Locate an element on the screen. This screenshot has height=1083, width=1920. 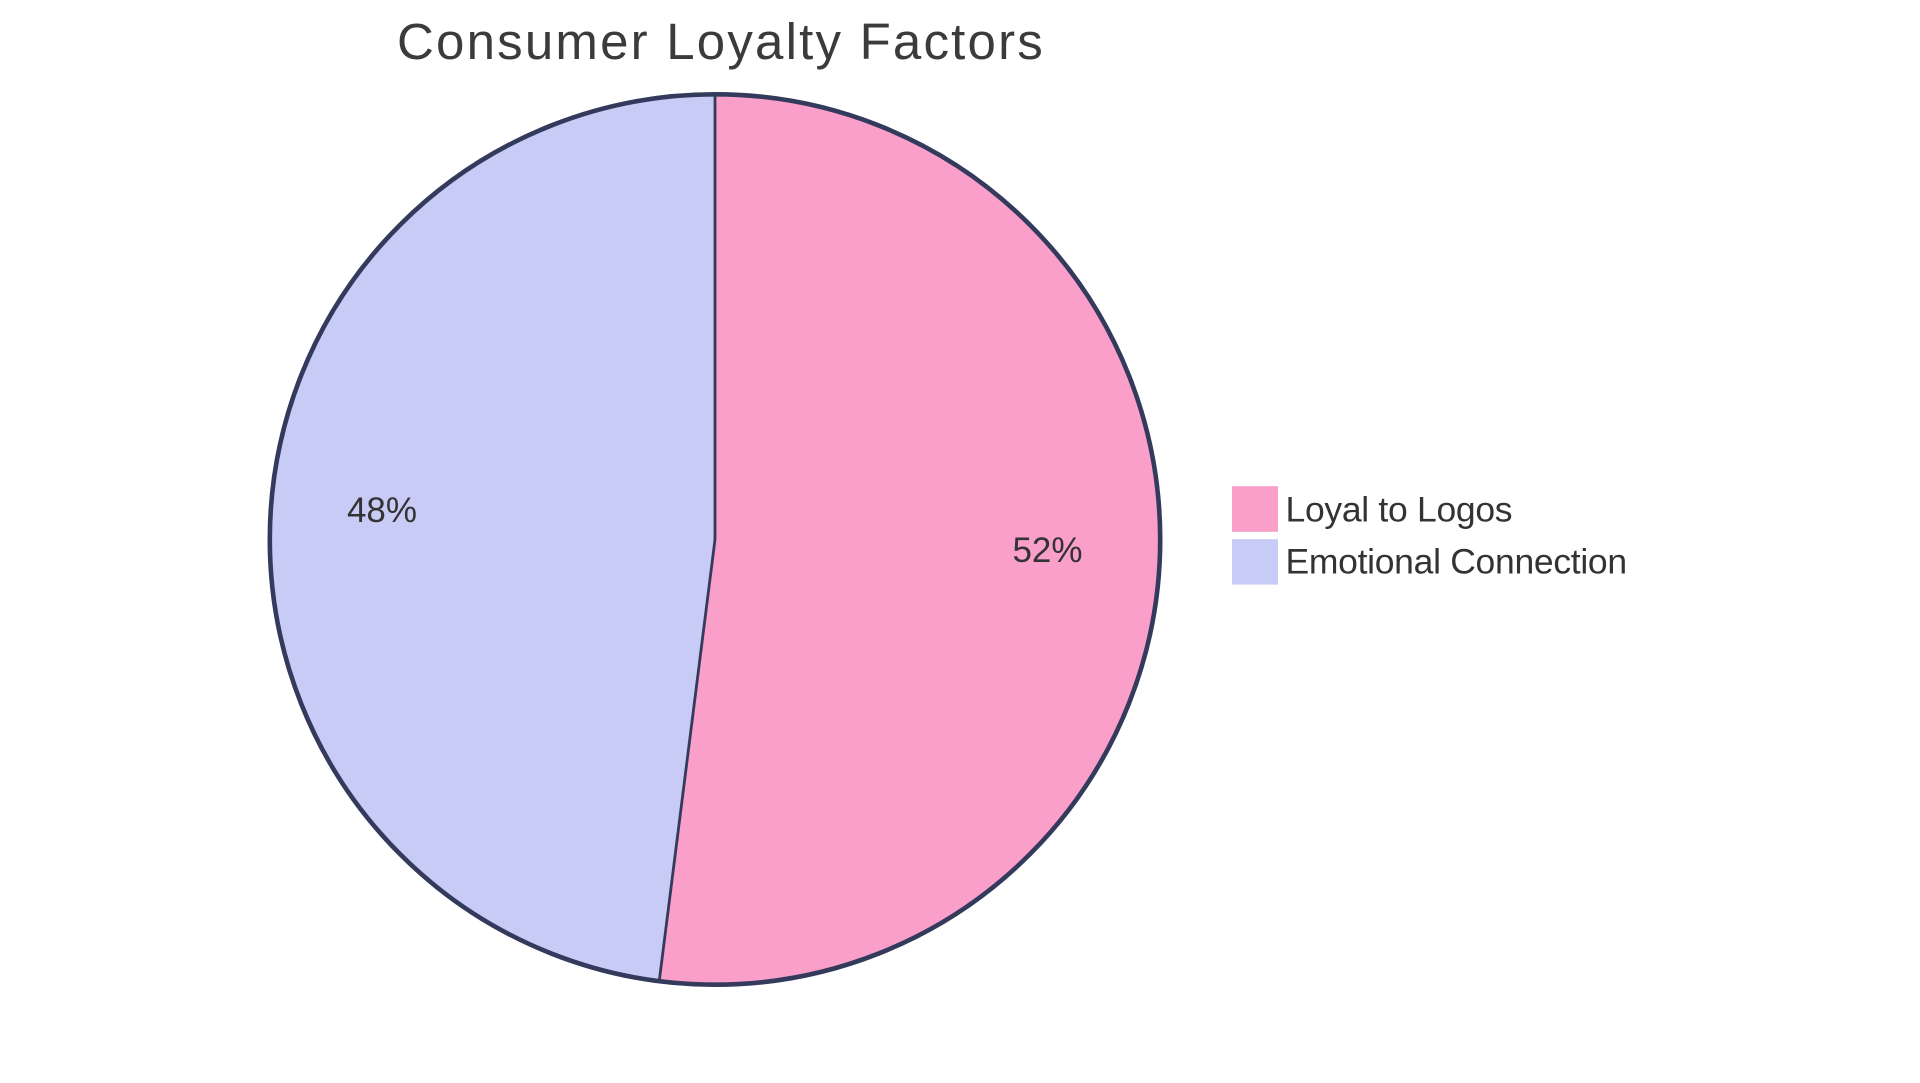
svg-text: Emotional Connection is located at coordinates (1456, 562).